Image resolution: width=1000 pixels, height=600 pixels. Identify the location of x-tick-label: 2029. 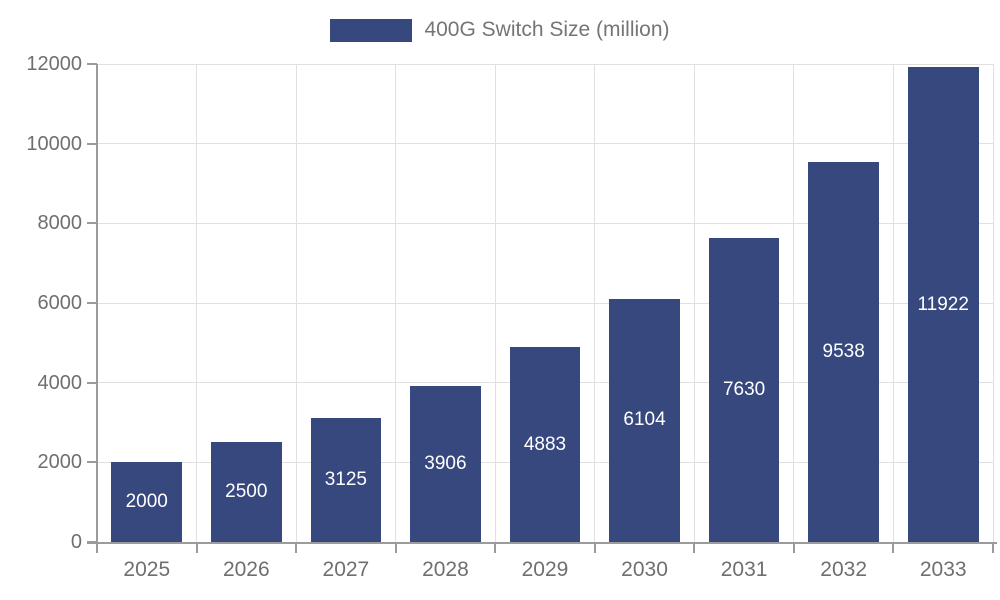
(545, 569).